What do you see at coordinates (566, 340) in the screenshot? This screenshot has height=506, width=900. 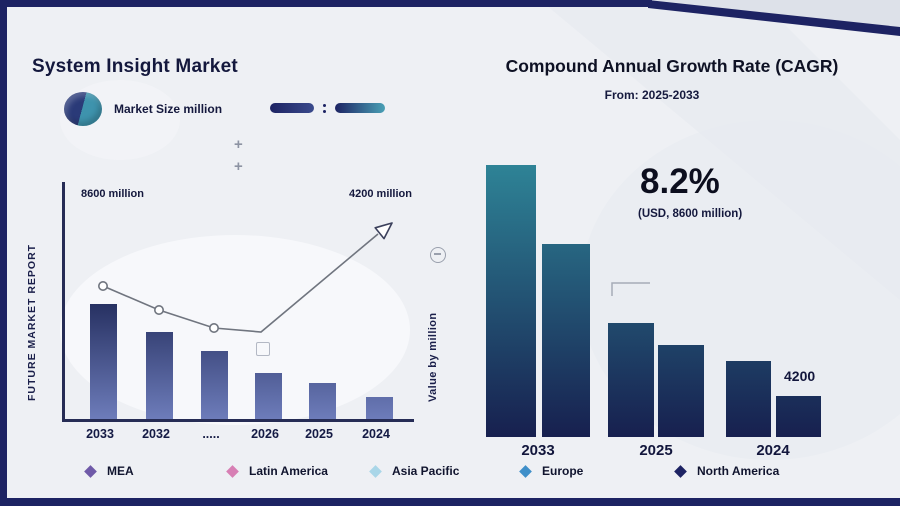 I see `right-bar-2033-secondary` at bounding box center [566, 340].